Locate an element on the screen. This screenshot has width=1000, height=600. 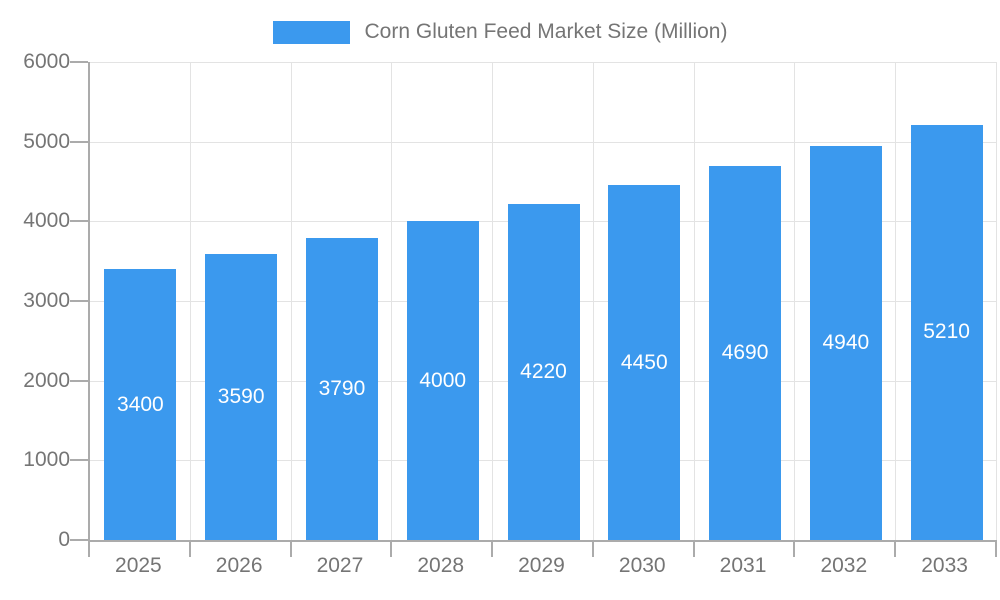
bar-value-label: 3790 is located at coordinates (342, 389).